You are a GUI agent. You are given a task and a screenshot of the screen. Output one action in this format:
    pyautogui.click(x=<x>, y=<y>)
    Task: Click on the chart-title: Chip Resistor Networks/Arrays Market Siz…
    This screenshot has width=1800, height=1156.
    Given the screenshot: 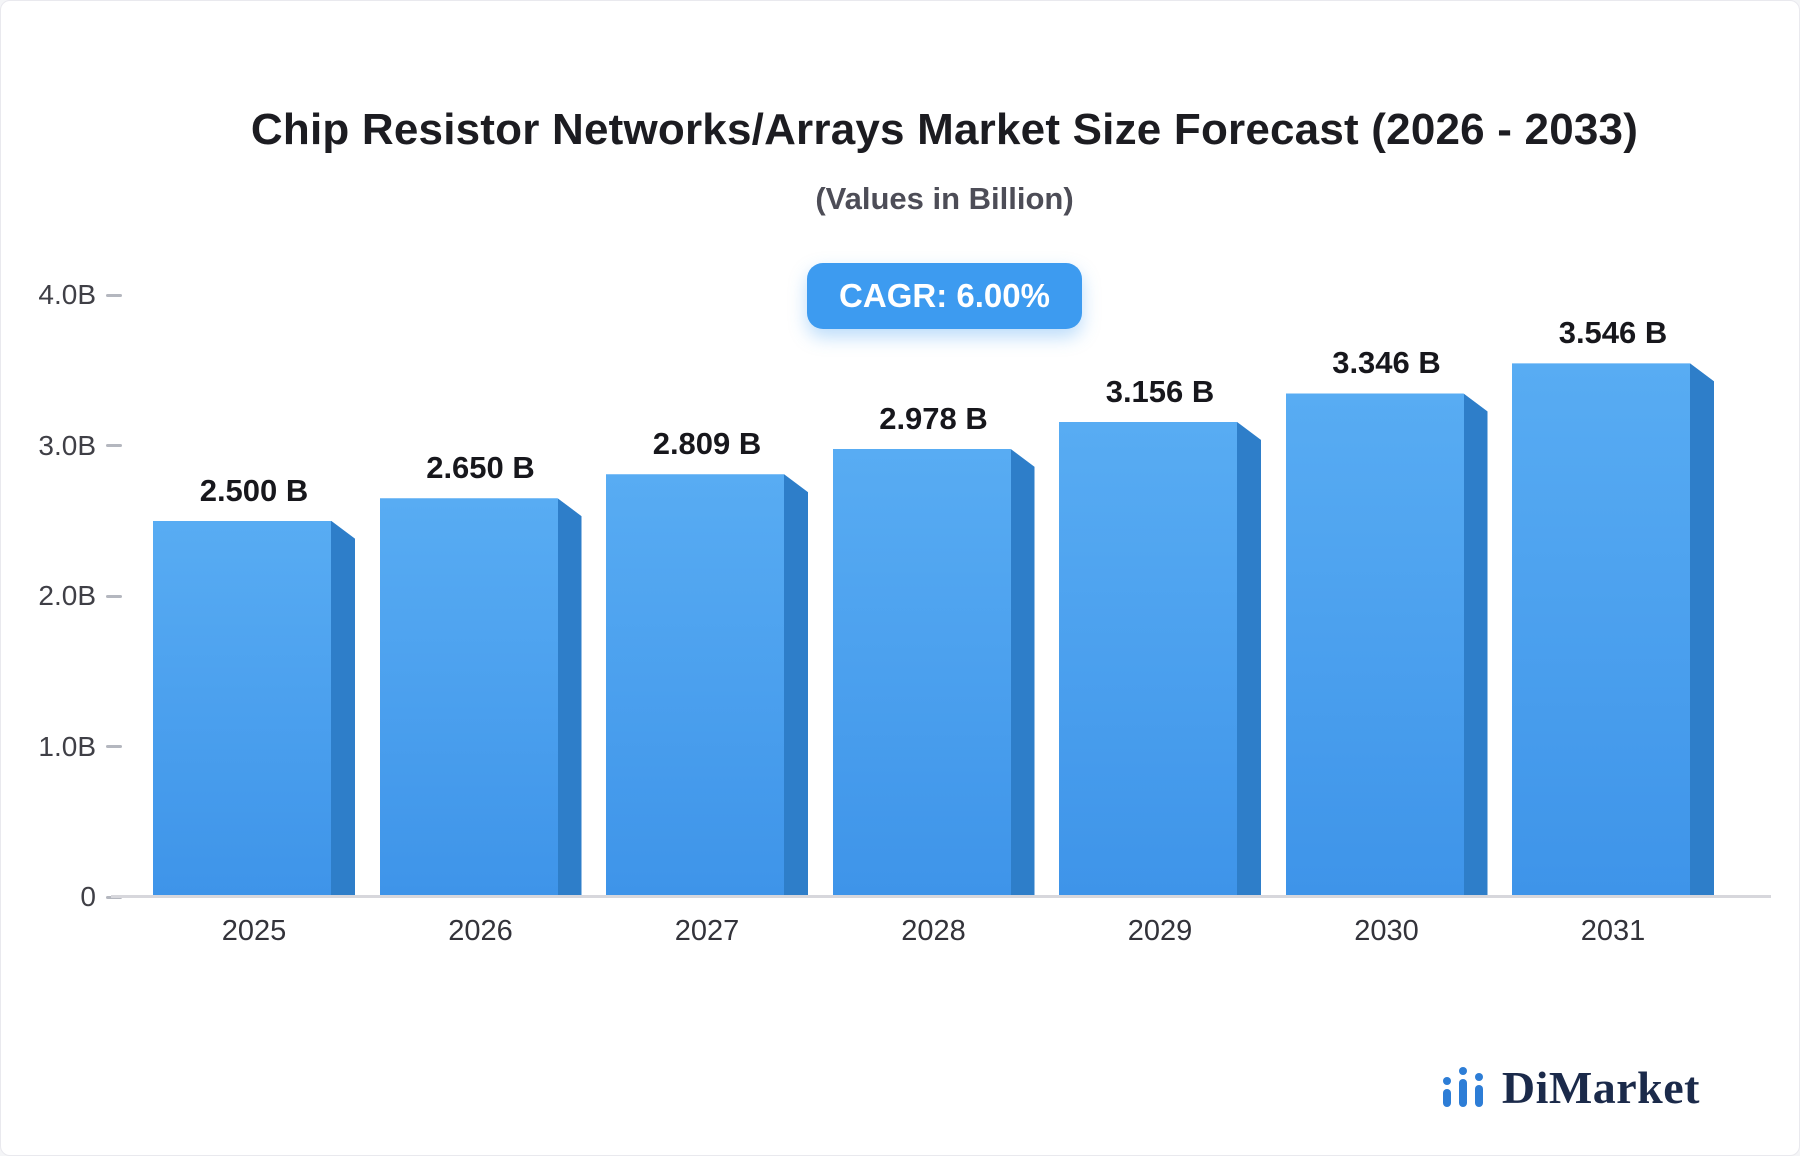 What is the action you would take?
    pyautogui.click(x=944, y=129)
    